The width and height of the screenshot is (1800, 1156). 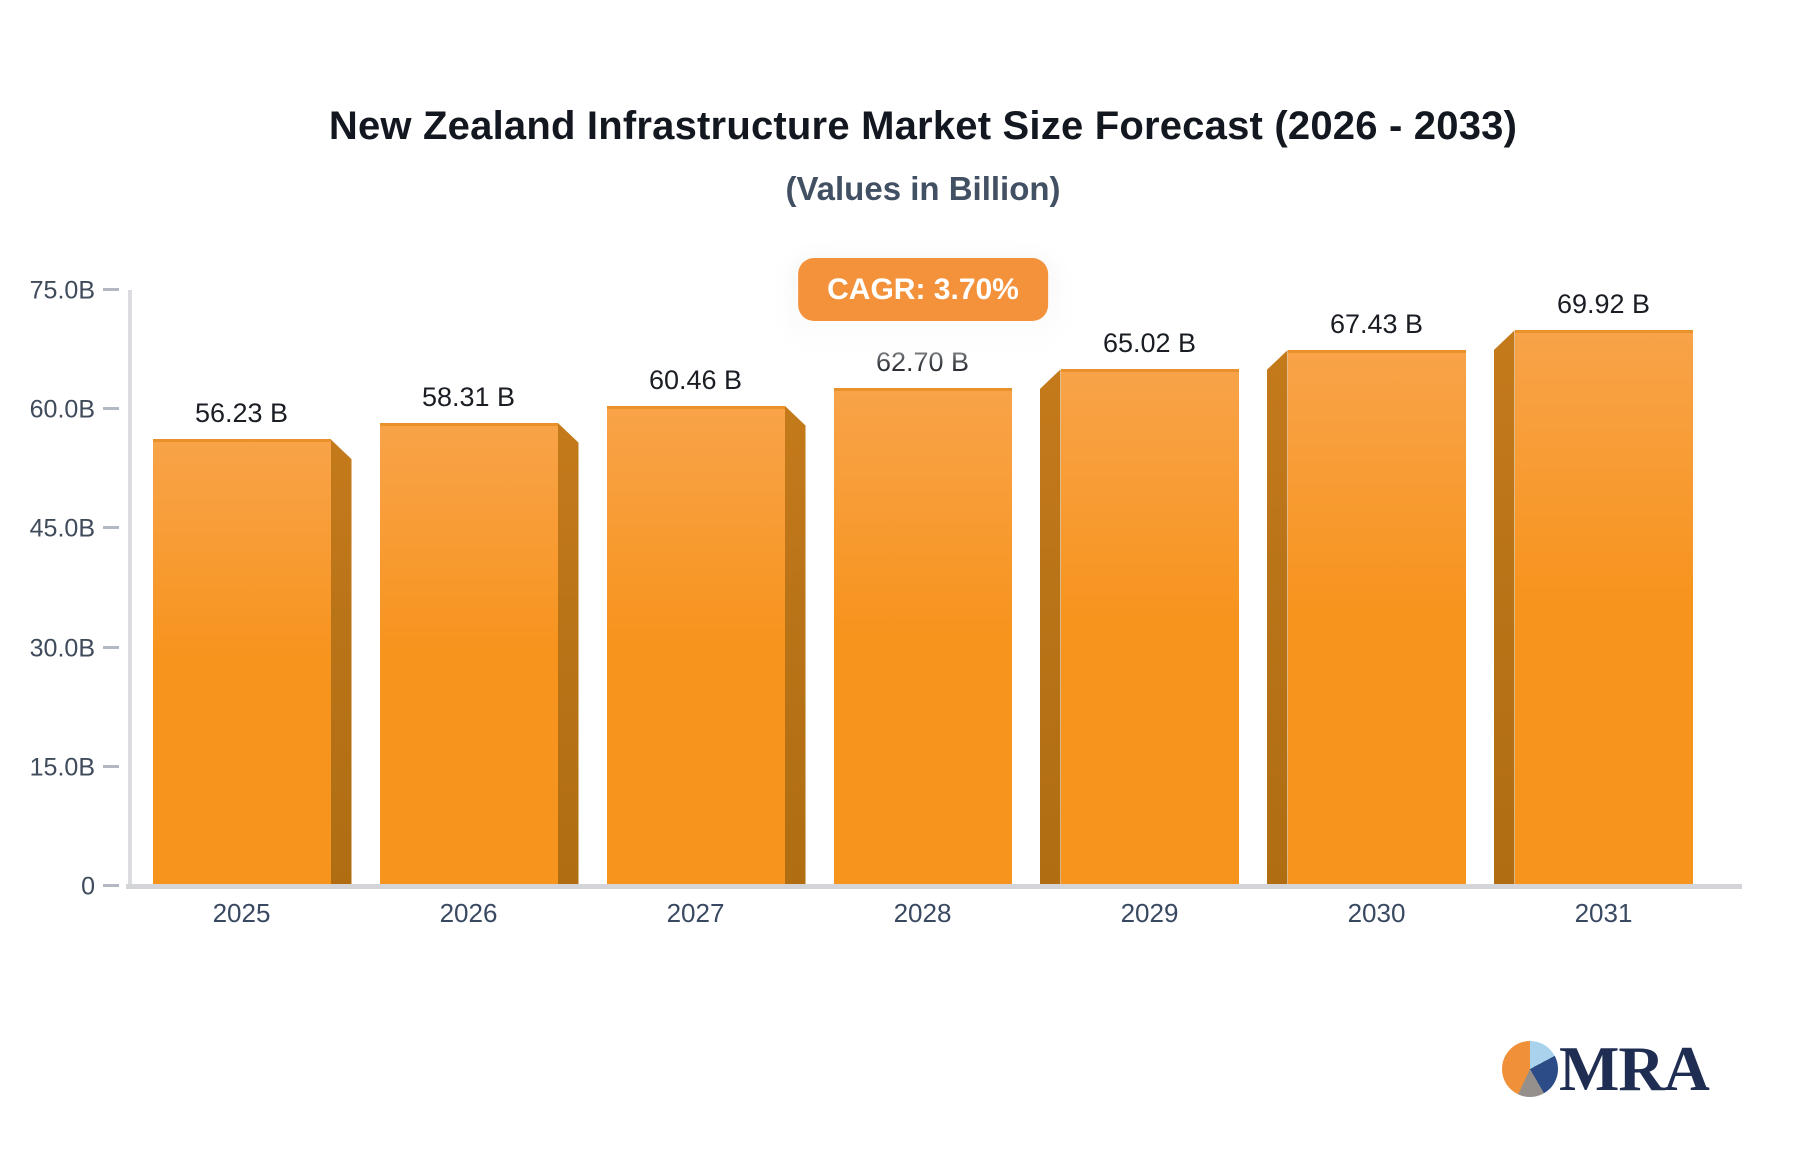 I want to click on bar-2029, so click(x=1149, y=627).